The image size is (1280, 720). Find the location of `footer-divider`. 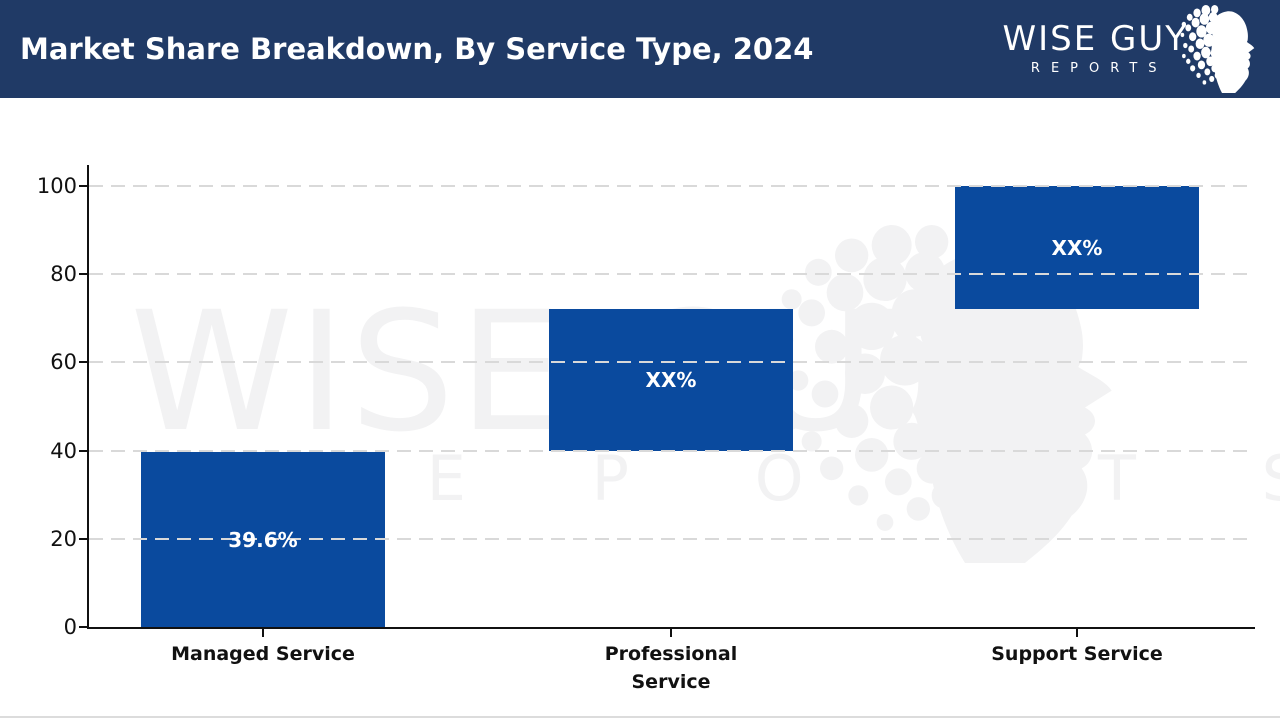

footer-divider is located at coordinates (640, 717).